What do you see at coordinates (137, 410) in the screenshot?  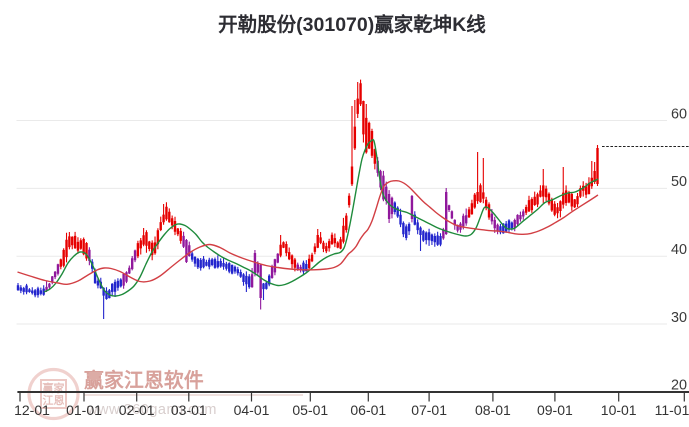 I see `svg-text: 02-01` at bounding box center [137, 410].